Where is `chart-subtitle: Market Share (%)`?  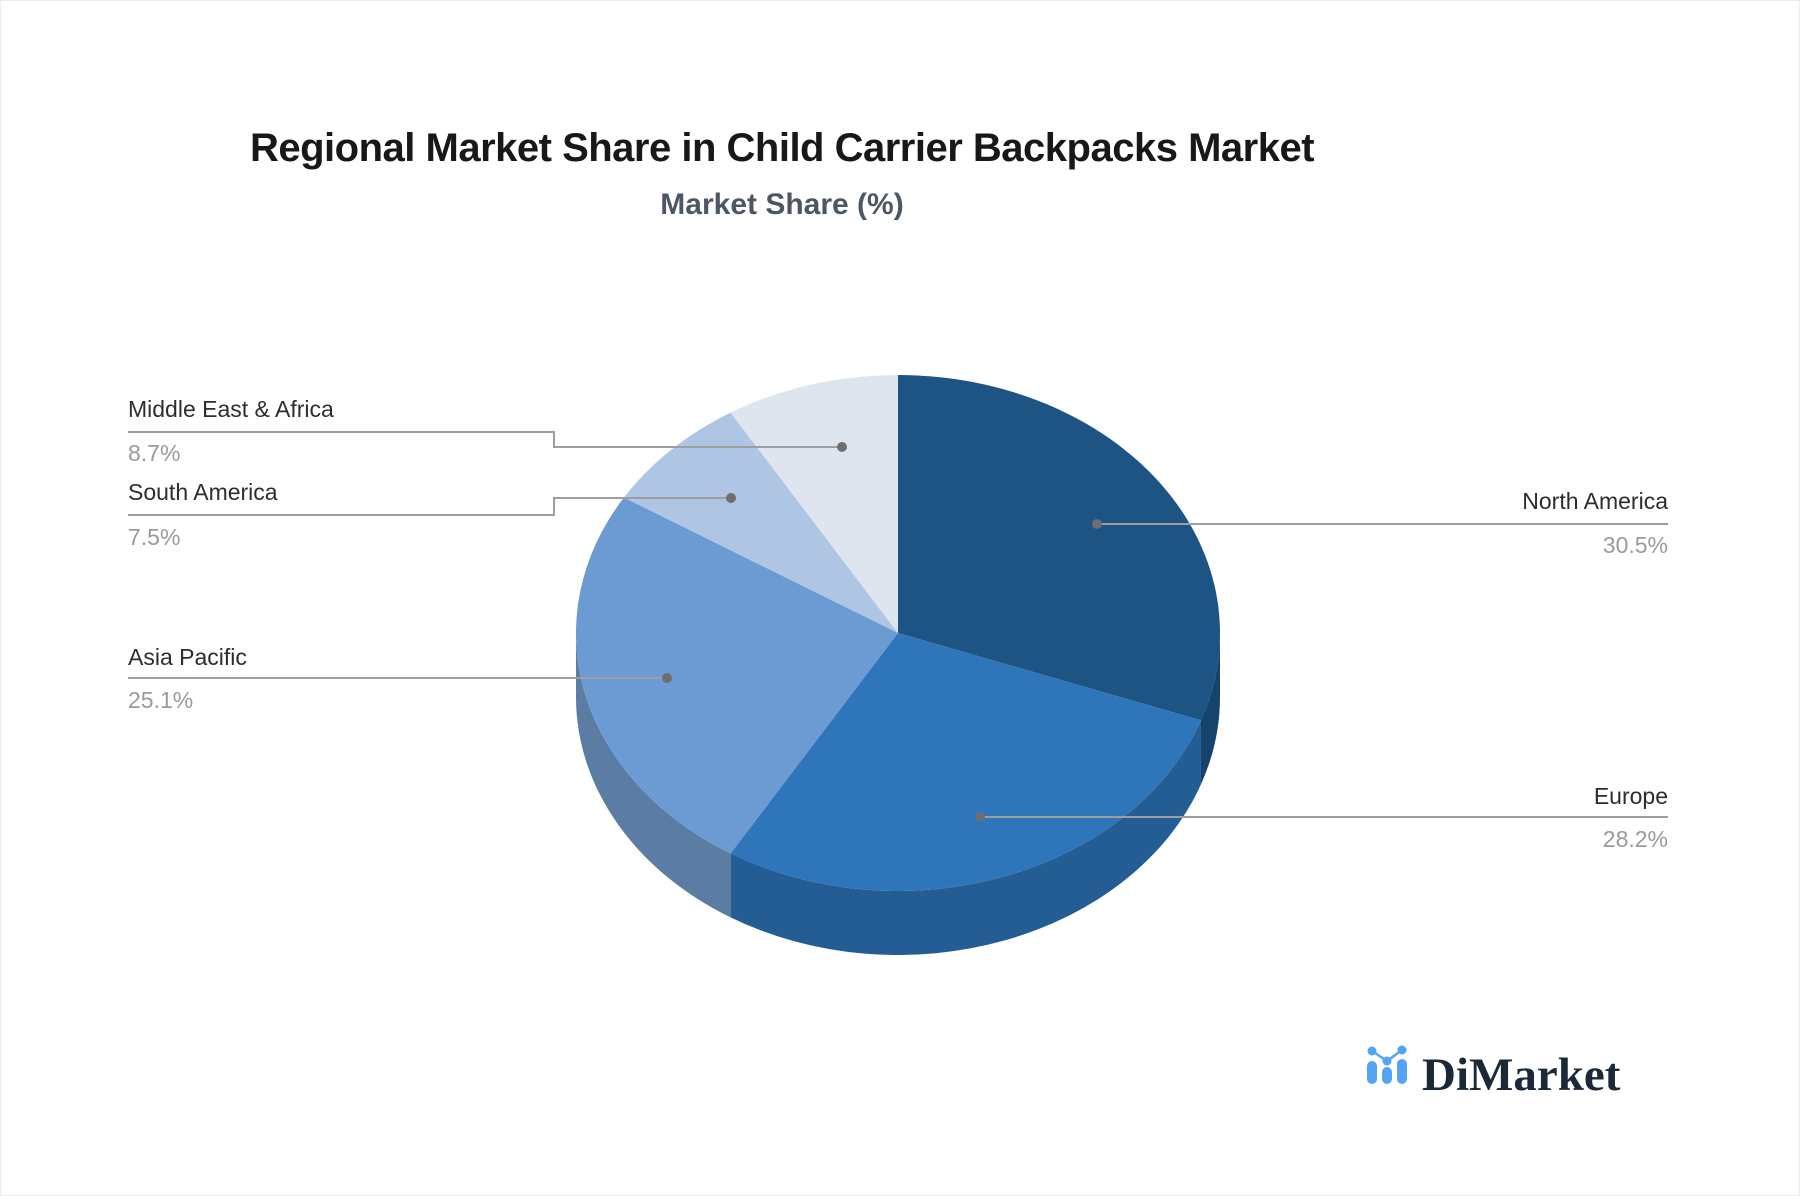 chart-subtitle: Market Share (%) is located at coordinates (782, 204).